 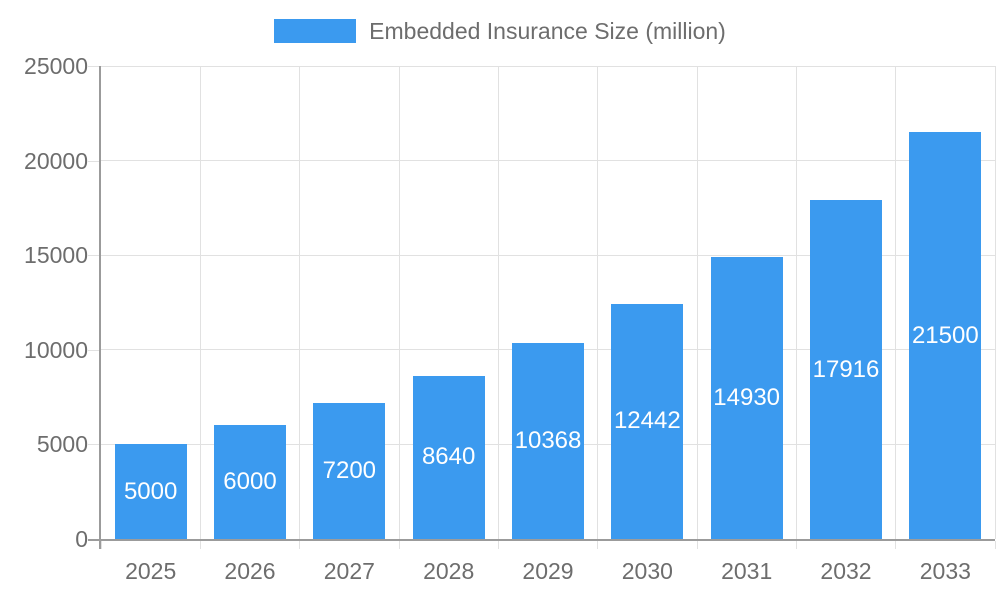 I want to click on y-tick-label: 0, so click(x=81, y=539).